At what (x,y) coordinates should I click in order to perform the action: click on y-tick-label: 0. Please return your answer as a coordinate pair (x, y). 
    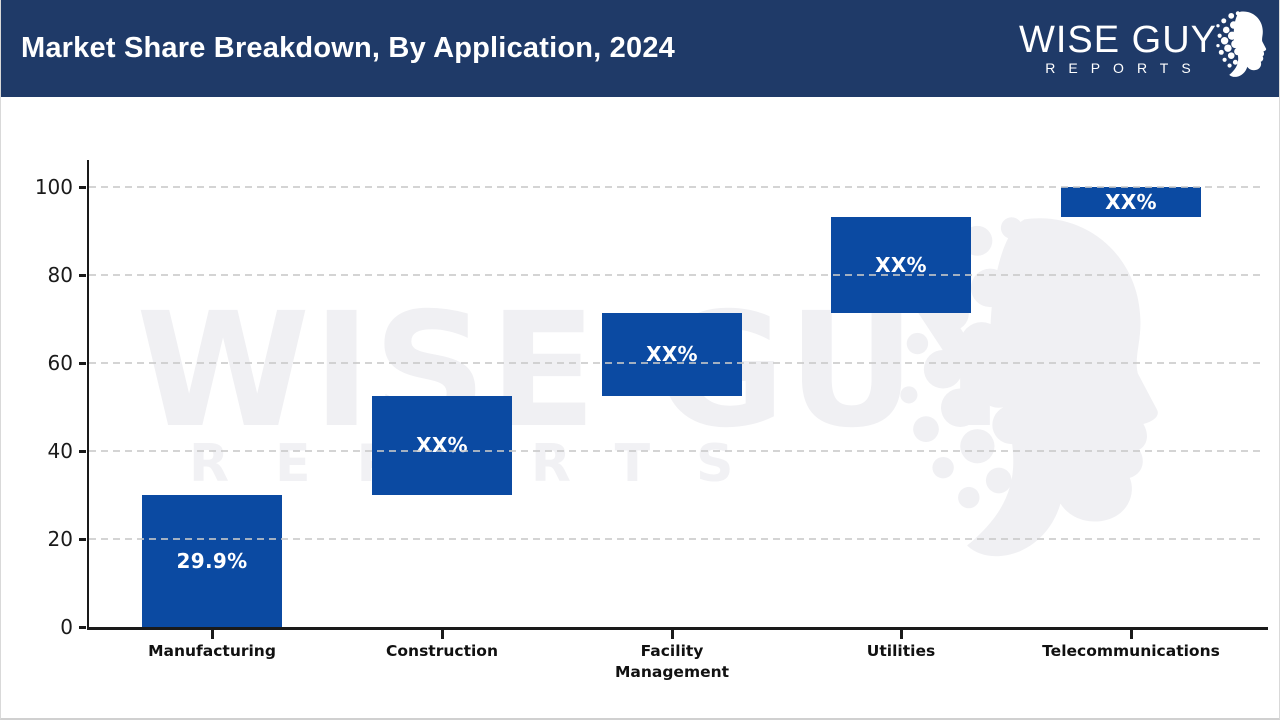
    Looking at the image, I should click on (66, 627).